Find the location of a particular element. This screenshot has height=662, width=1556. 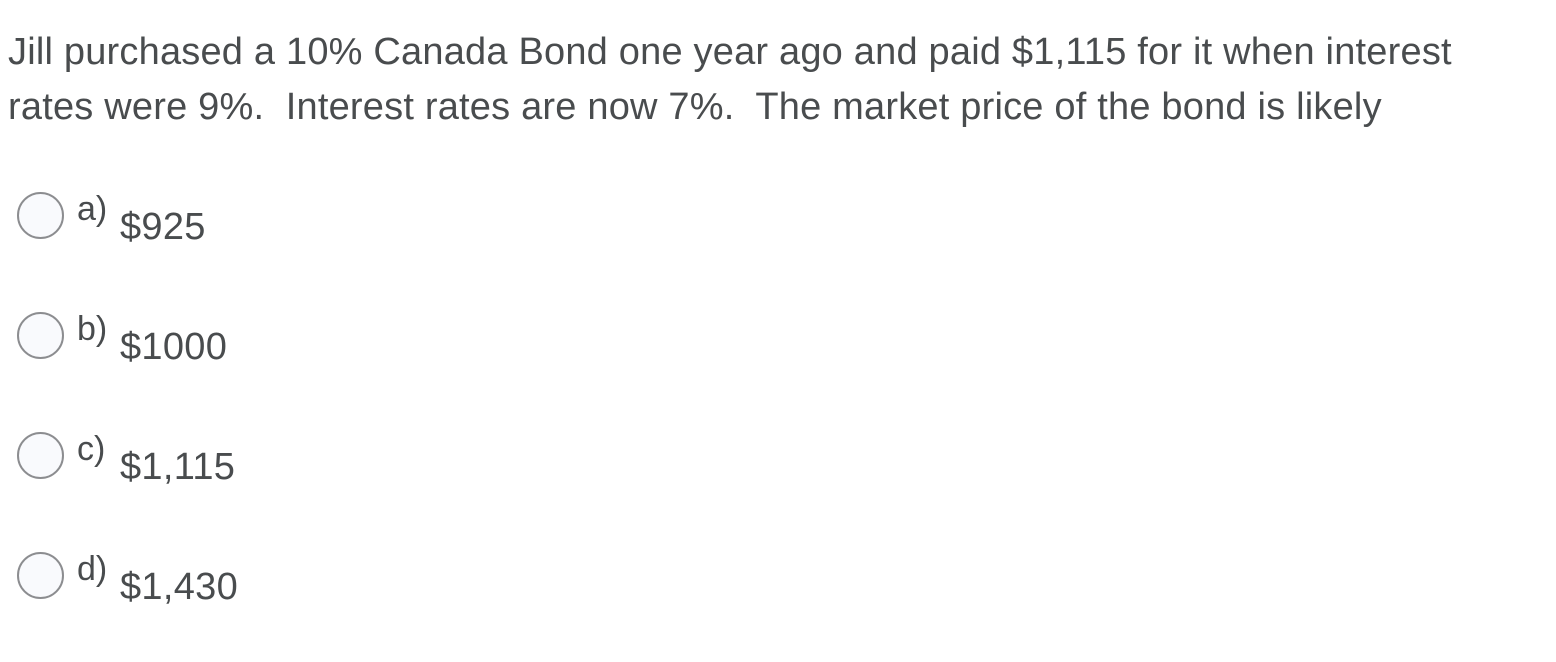

radio-button-d is located at coordinates (40, 575).